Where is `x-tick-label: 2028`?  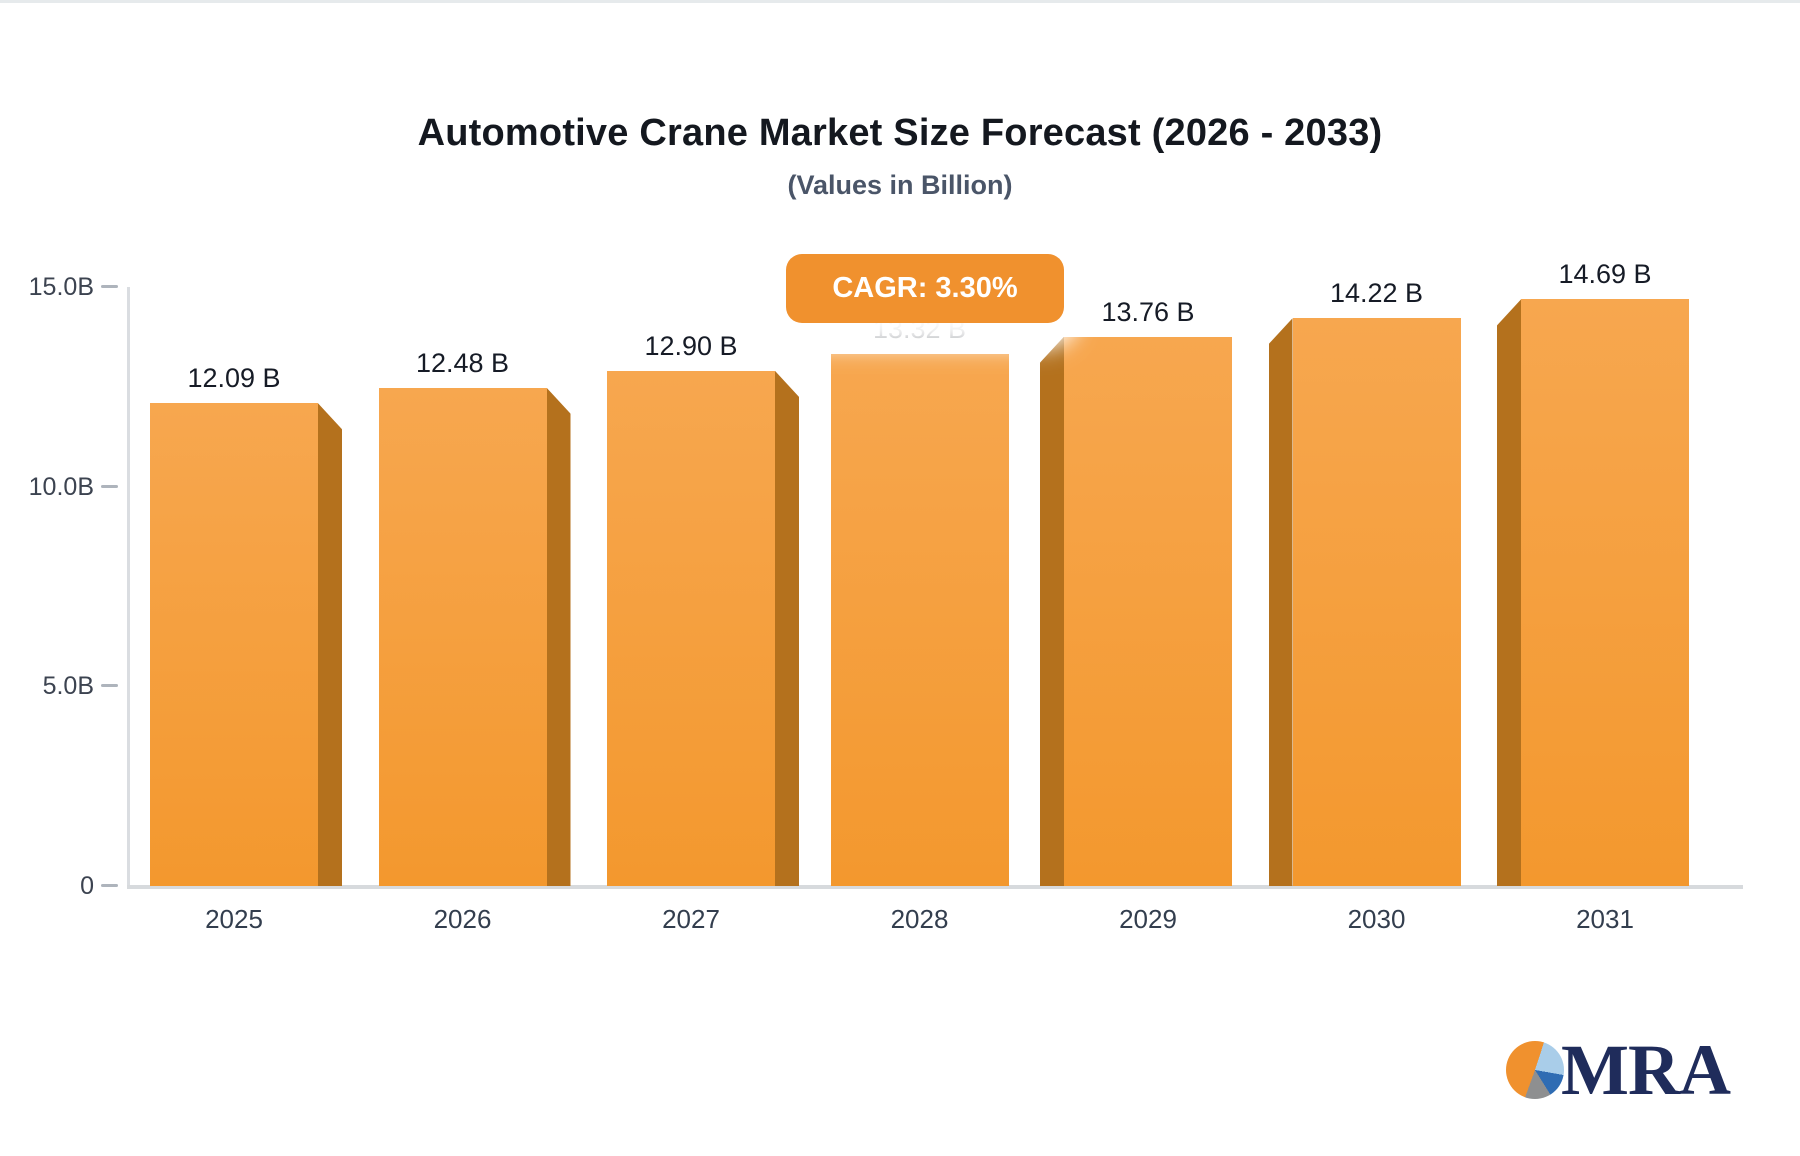 x-tick-label: 2028 is located at coordinates (919, 919).